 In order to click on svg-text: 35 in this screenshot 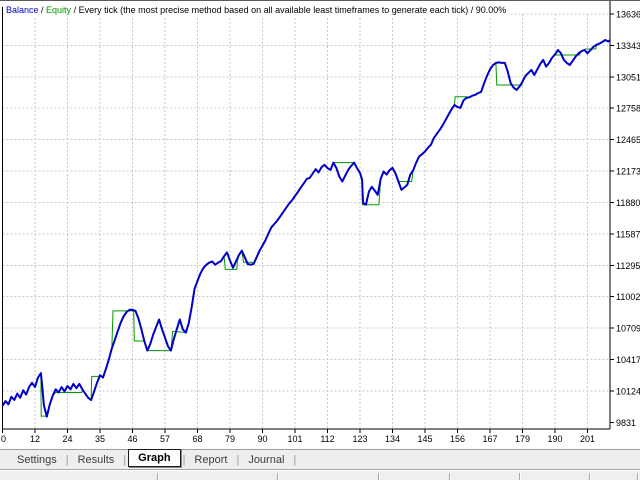, I will do `click(100, 439)`.